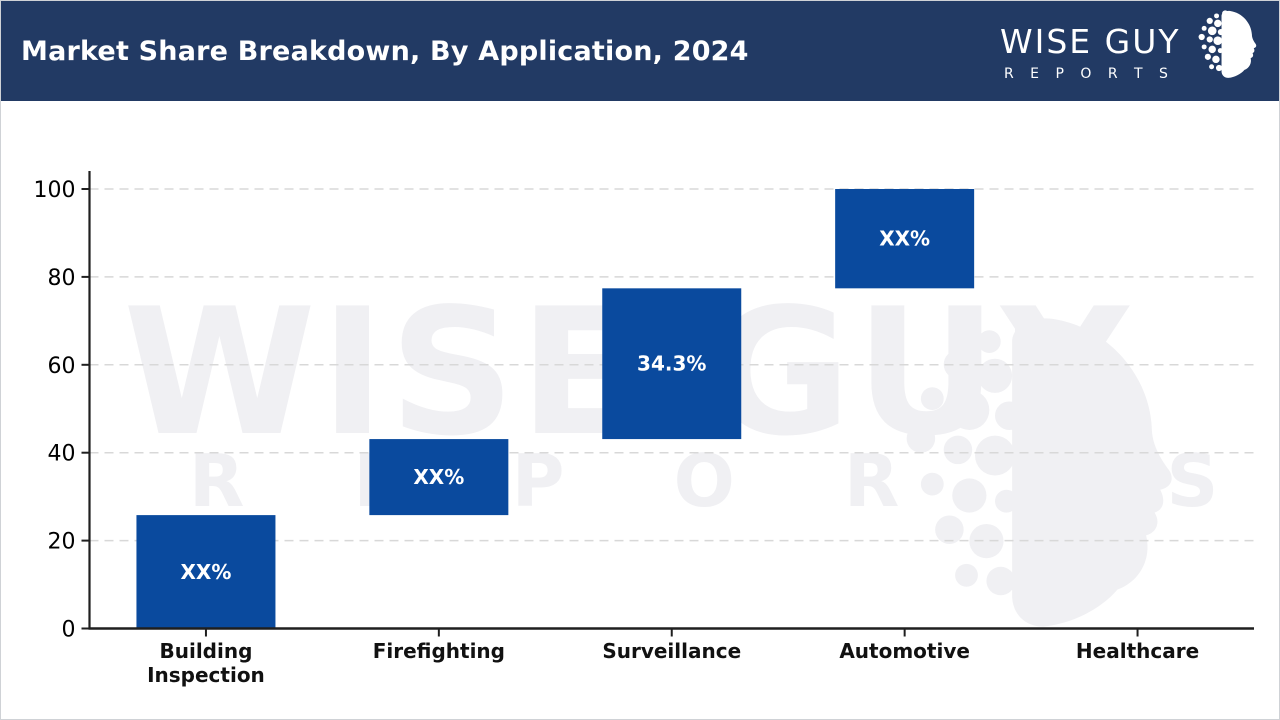 The height and width of the screenshot is (720, 1280). I want to click on y-tick-label-20: 20, so click(62, 542).